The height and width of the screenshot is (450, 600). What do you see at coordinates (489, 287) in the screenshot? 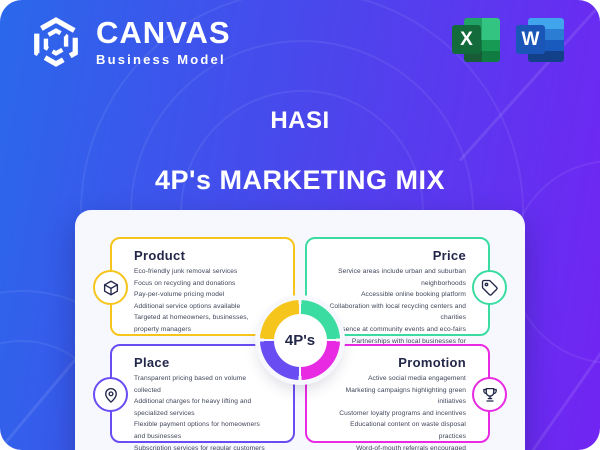
I see `price-tag-icon` at bounding box center [489, 287].